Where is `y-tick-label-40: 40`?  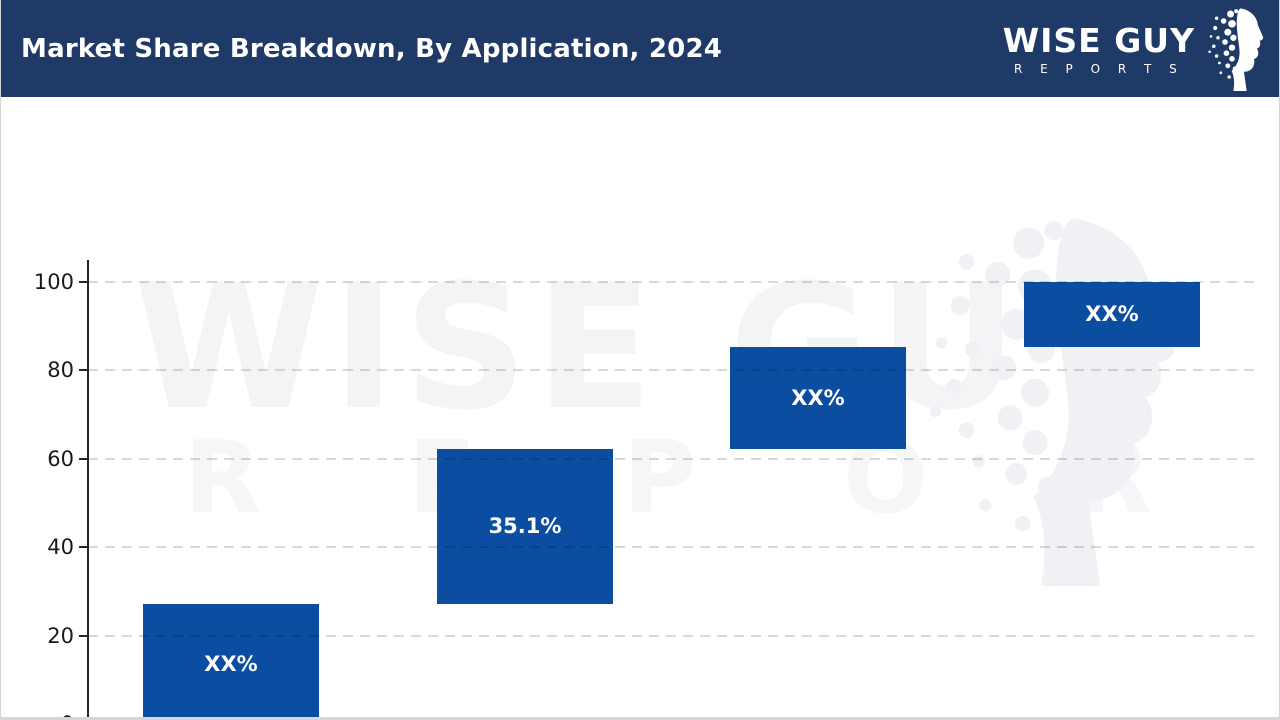
y-tick-label-40: 40 is located at coordinates (60, 547).